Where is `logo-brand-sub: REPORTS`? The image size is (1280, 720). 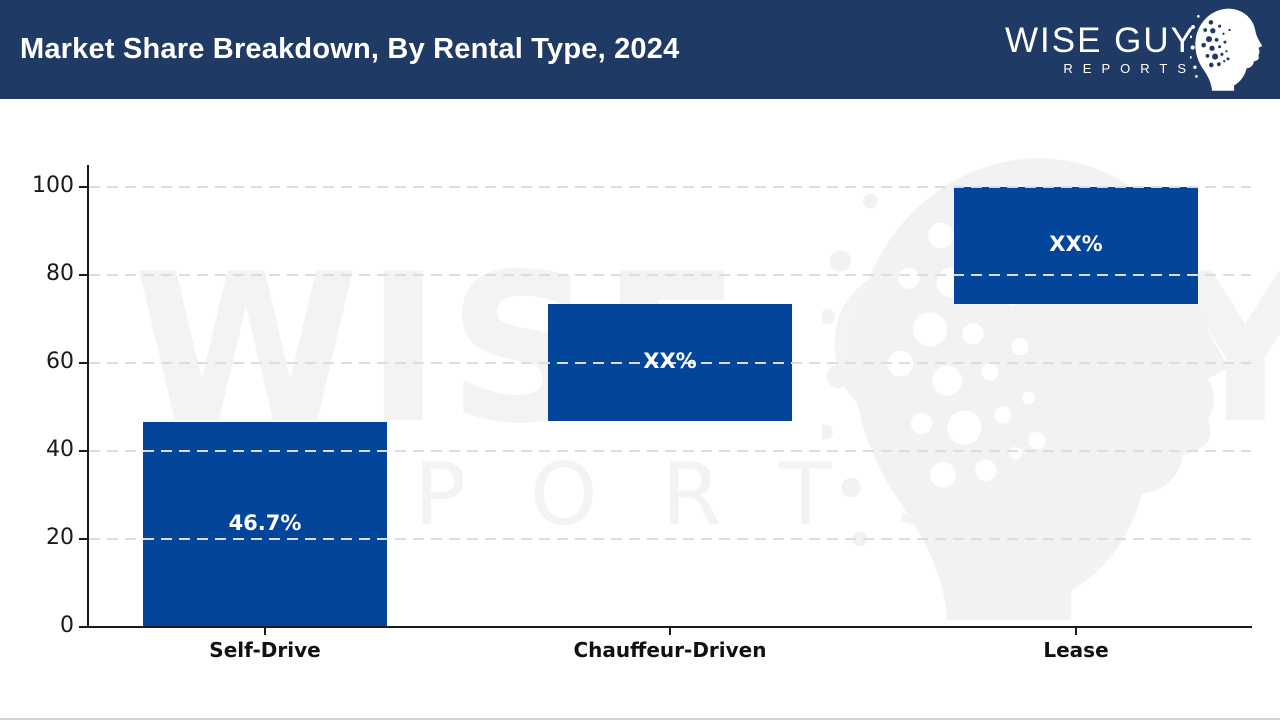
logo-brand-sub: REPORTS is located at coordinates (1129, 69).